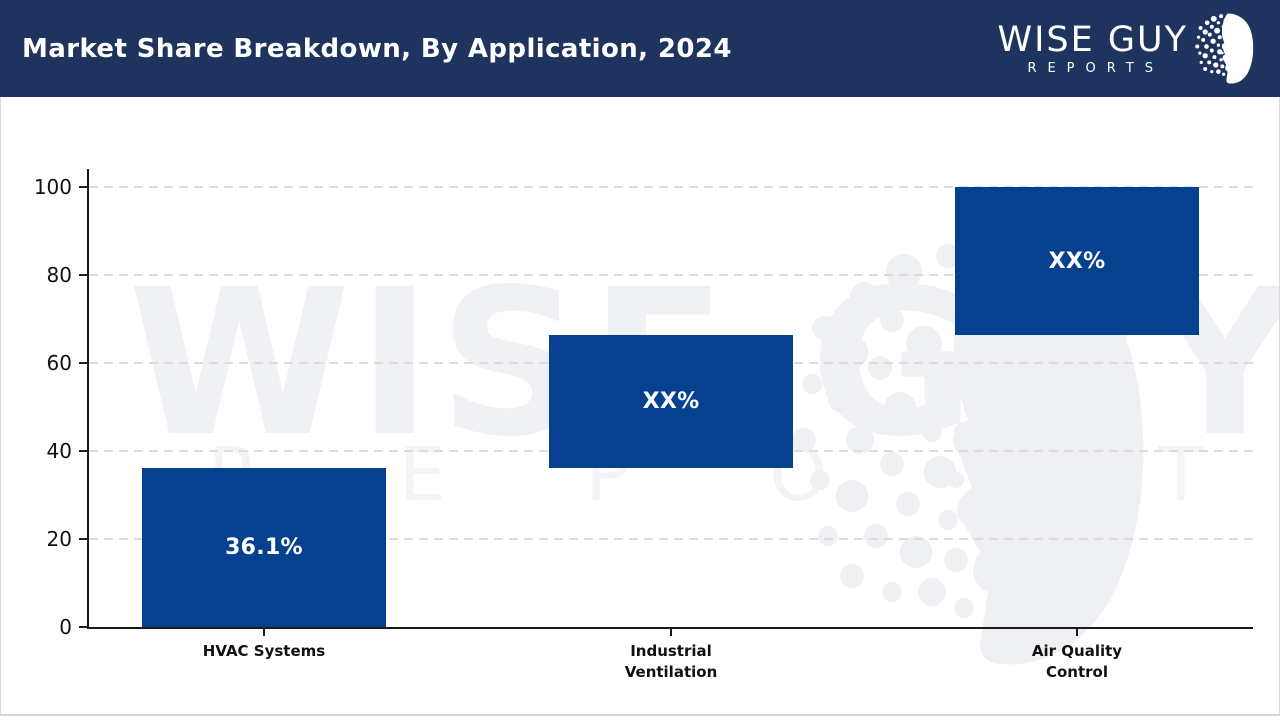 This screenshot has width=1280, height=720. Describe the element at coordinates (1225, 48) in the screenshot. I see `logo-head-icon` at that location.